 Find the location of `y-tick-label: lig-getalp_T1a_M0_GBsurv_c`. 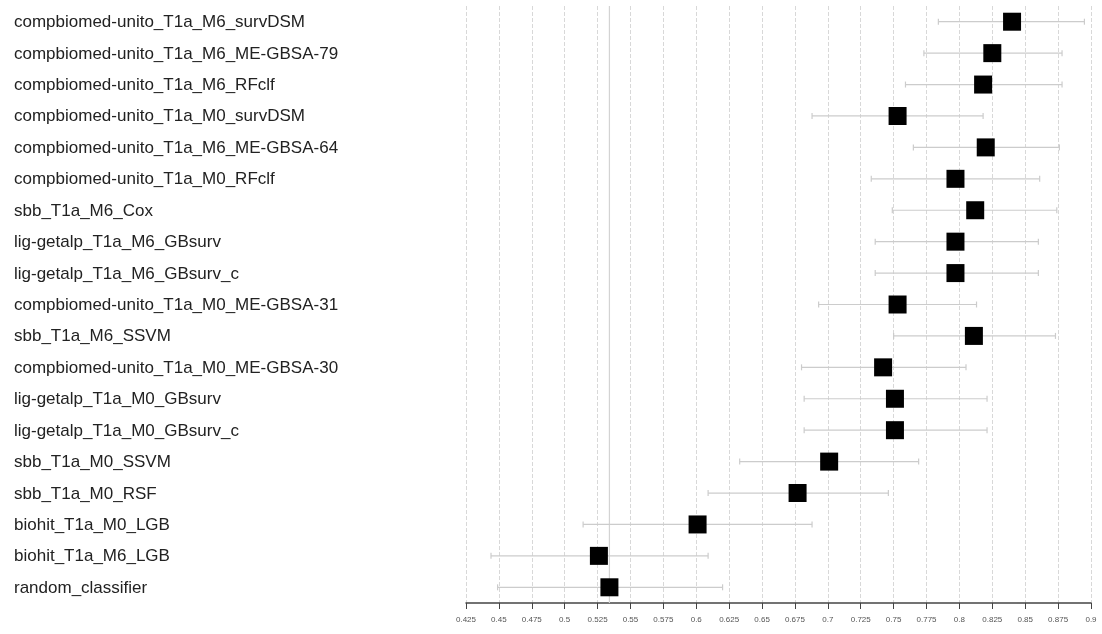

y-tick-label: lig-getalp_T1a_M0_GBsurv_c is located at coordinates (127, 430).